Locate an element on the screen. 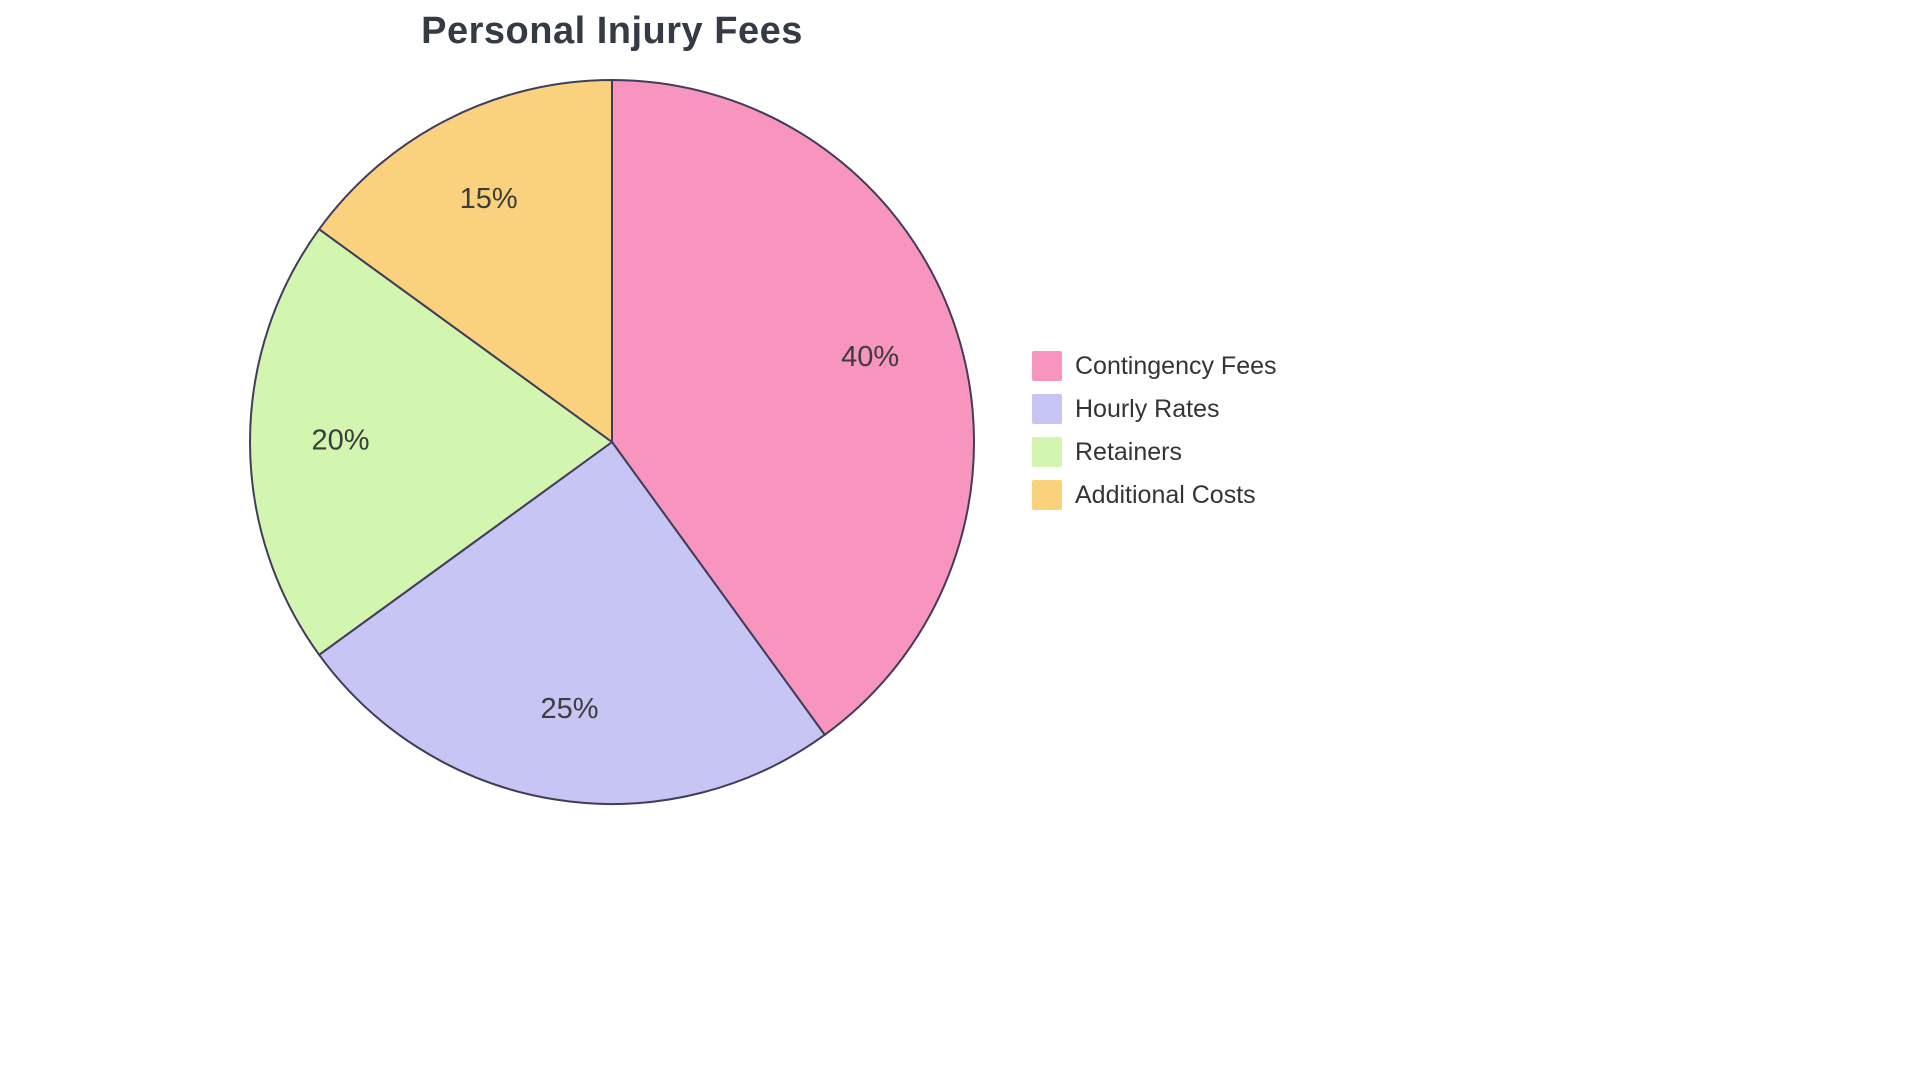  pie-slice-contingency-fees is located at coordinates (793, 407).